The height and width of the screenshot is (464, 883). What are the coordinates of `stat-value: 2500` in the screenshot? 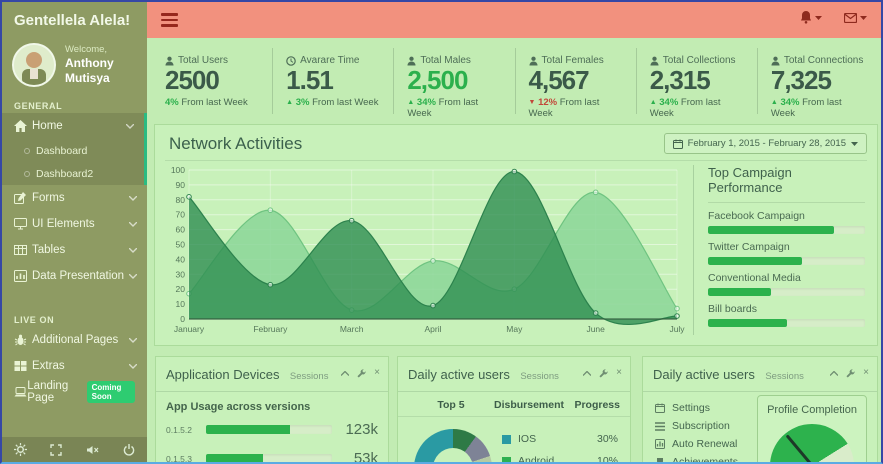 It's located at (192, 80).